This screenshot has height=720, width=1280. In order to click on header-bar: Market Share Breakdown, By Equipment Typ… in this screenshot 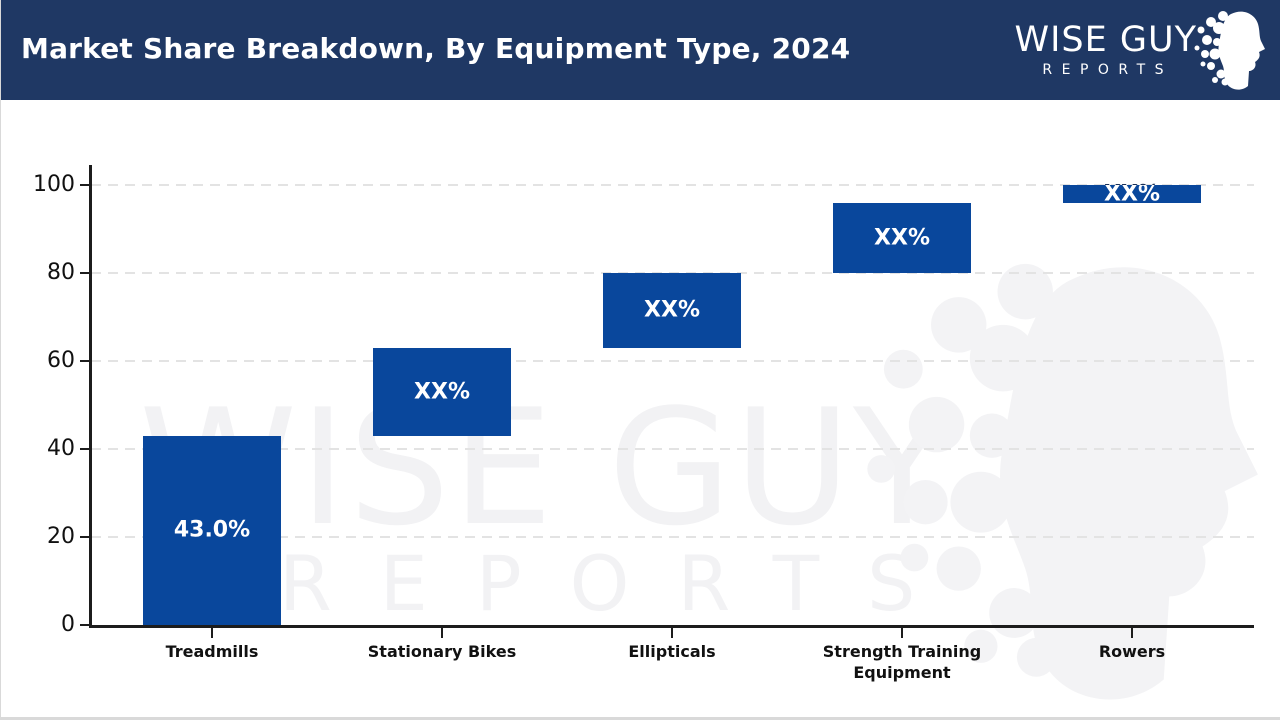, I will do `click(640, 50)`.